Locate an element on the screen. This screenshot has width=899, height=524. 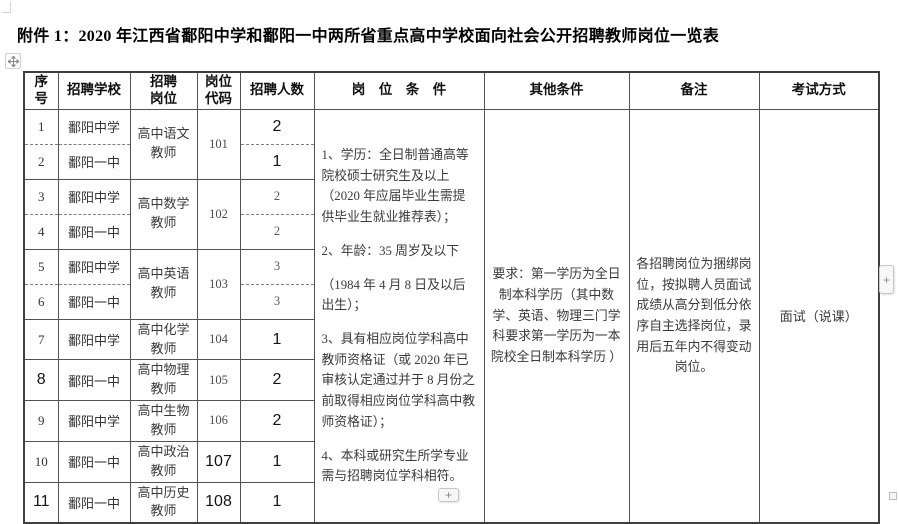
header-school: 招聘学校 is located at coordinates (94, 90).